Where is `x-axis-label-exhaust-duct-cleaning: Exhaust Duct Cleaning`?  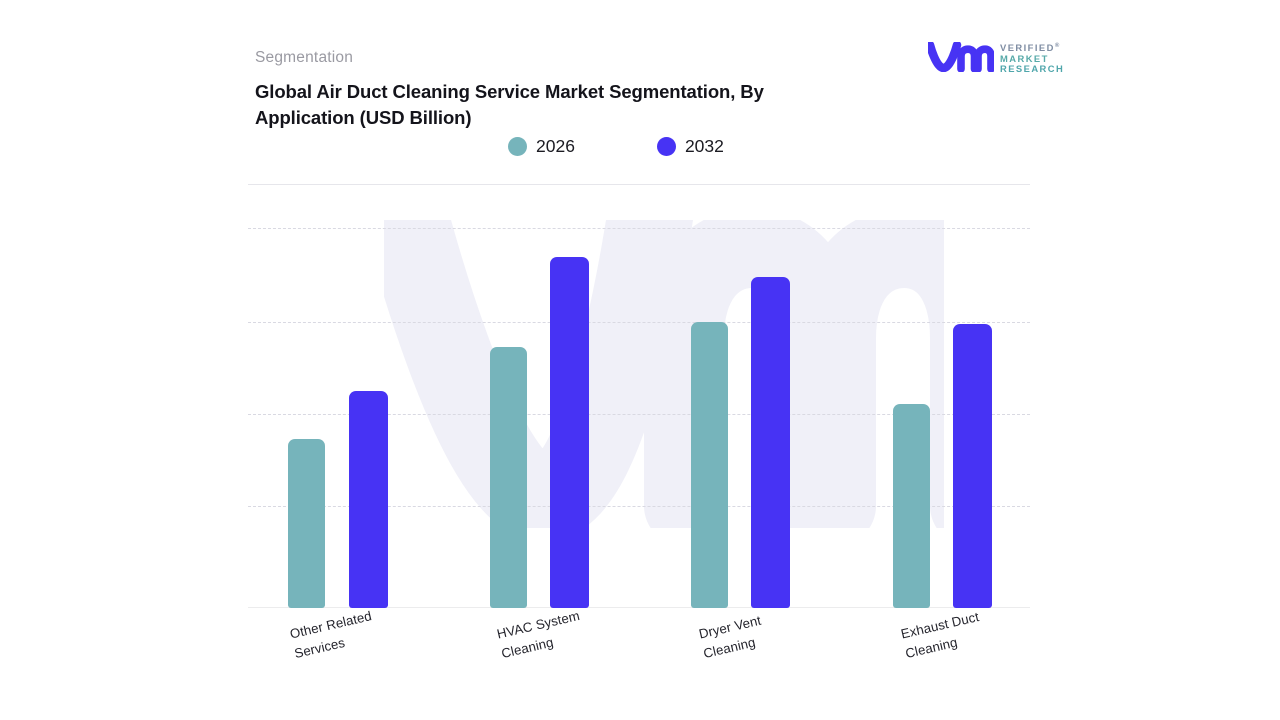
x-axis-label-exhaust-duct-cleaning: Exhaust Duct Cleaning is located at coordinates (940, 635).